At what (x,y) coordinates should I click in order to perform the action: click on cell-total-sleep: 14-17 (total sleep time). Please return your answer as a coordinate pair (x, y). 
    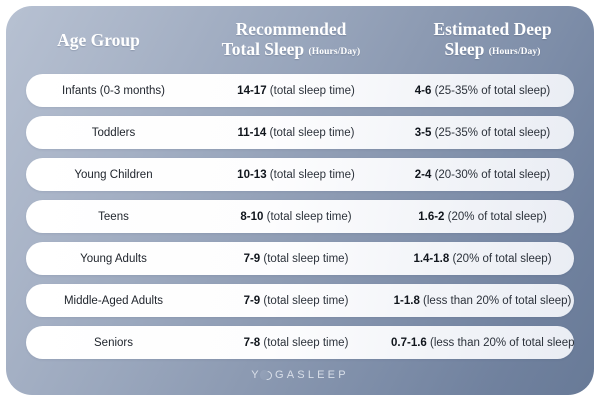
    Looking at the image, I should click on (296, 91).